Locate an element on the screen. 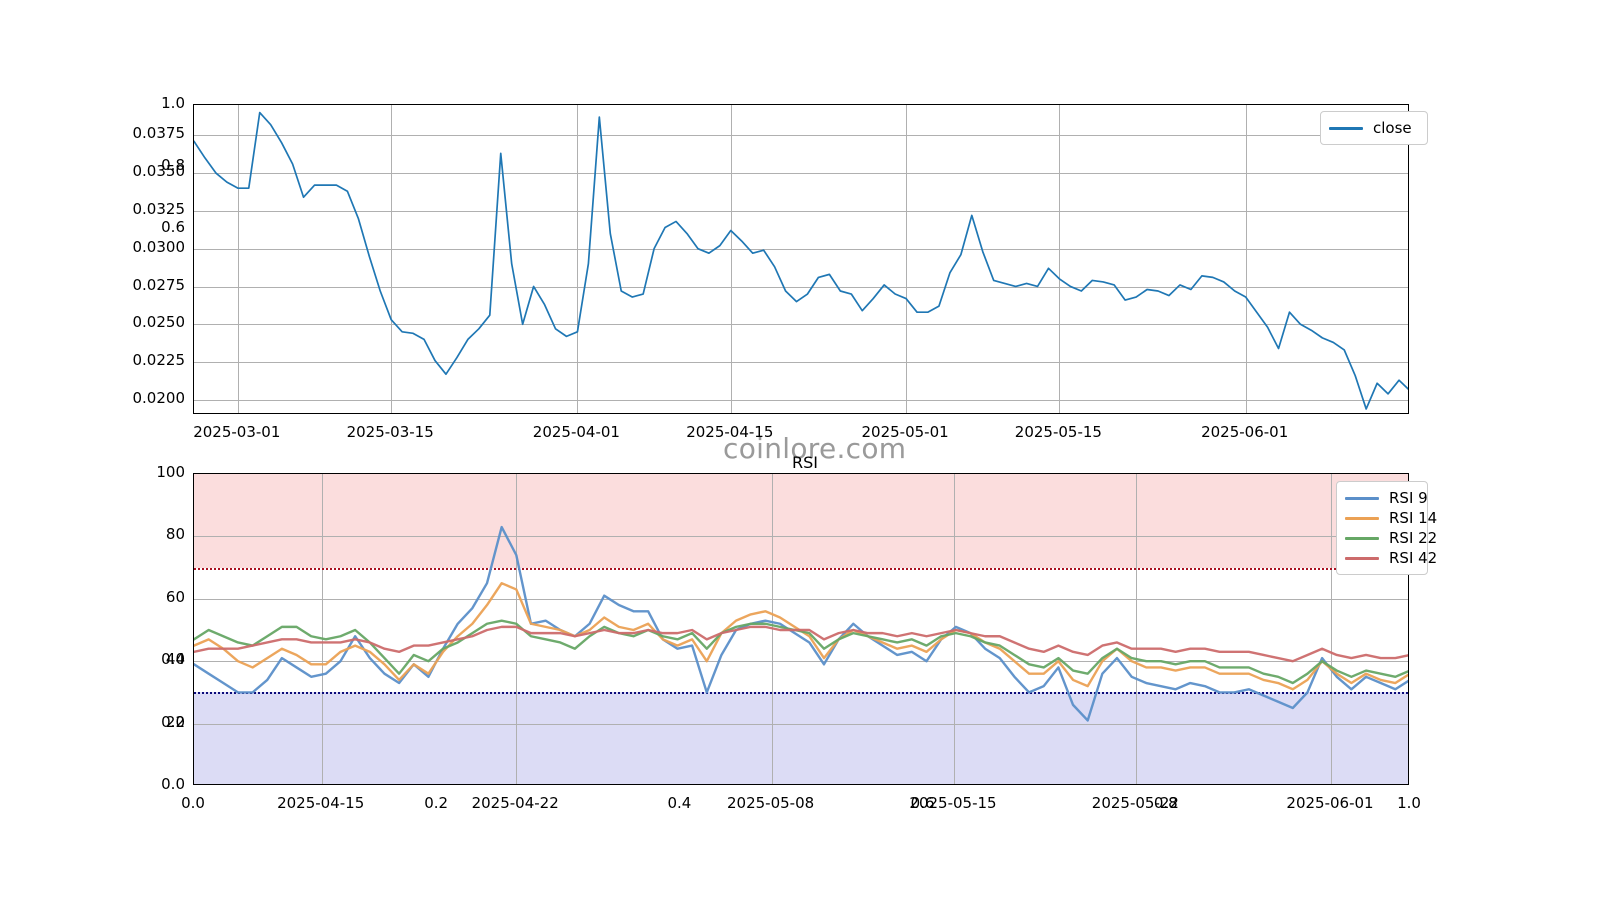  legend-item: close is located at coordinates (1374, 128).